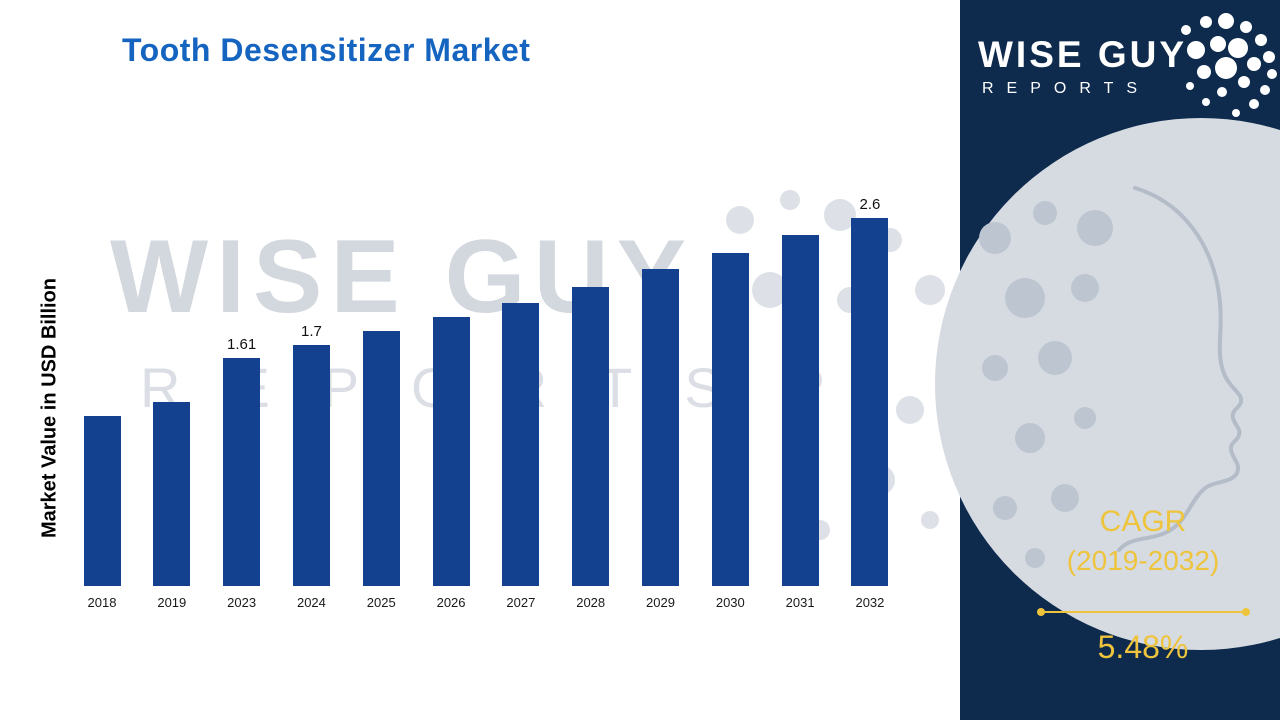  I want to click on brand-logo: WISE GUY REPORTS, so click(1082, 66).